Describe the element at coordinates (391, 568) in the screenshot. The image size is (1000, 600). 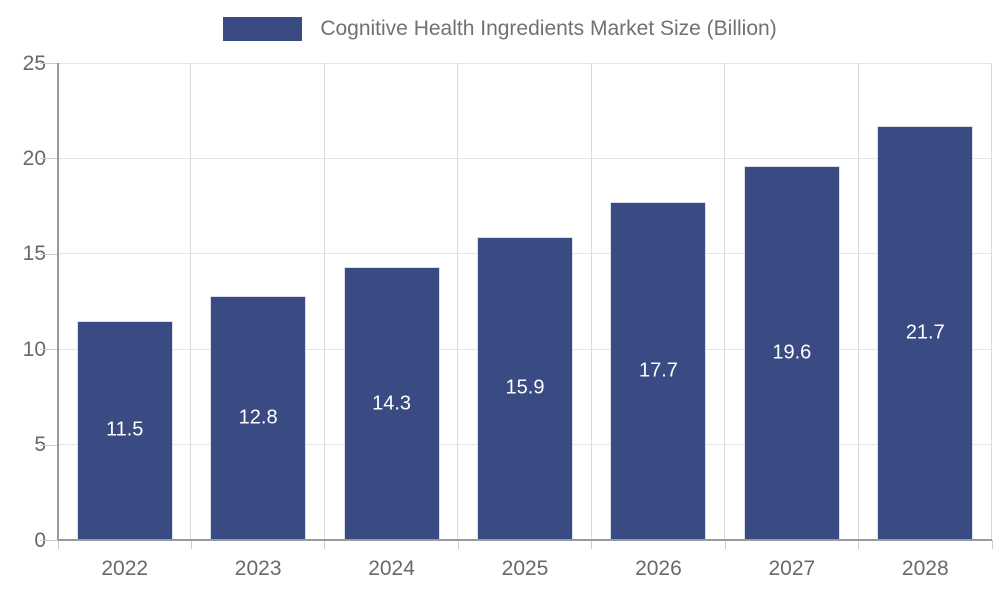
I see `x-axis-tick-label: 2024` at that location.